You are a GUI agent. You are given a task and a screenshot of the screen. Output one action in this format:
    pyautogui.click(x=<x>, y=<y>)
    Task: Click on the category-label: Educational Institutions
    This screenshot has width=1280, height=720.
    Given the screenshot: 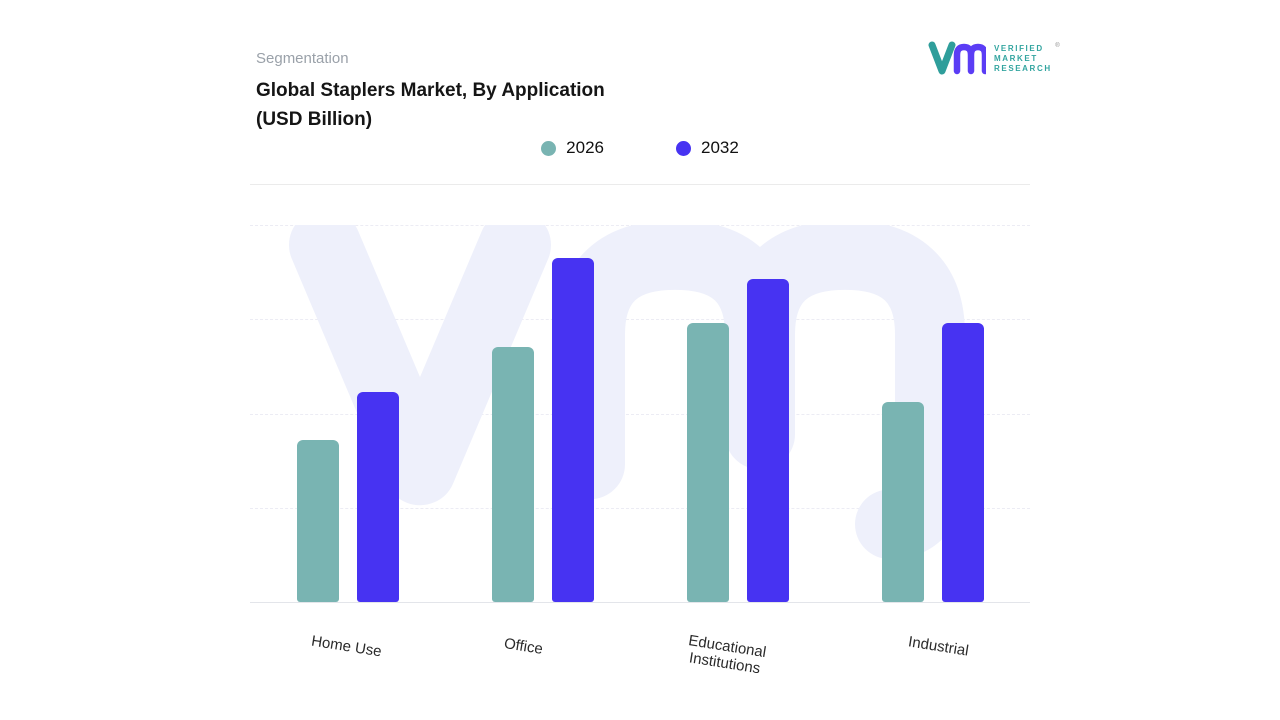 What is the action you would take?
    pyautogui.click(x=726, y=655)
    